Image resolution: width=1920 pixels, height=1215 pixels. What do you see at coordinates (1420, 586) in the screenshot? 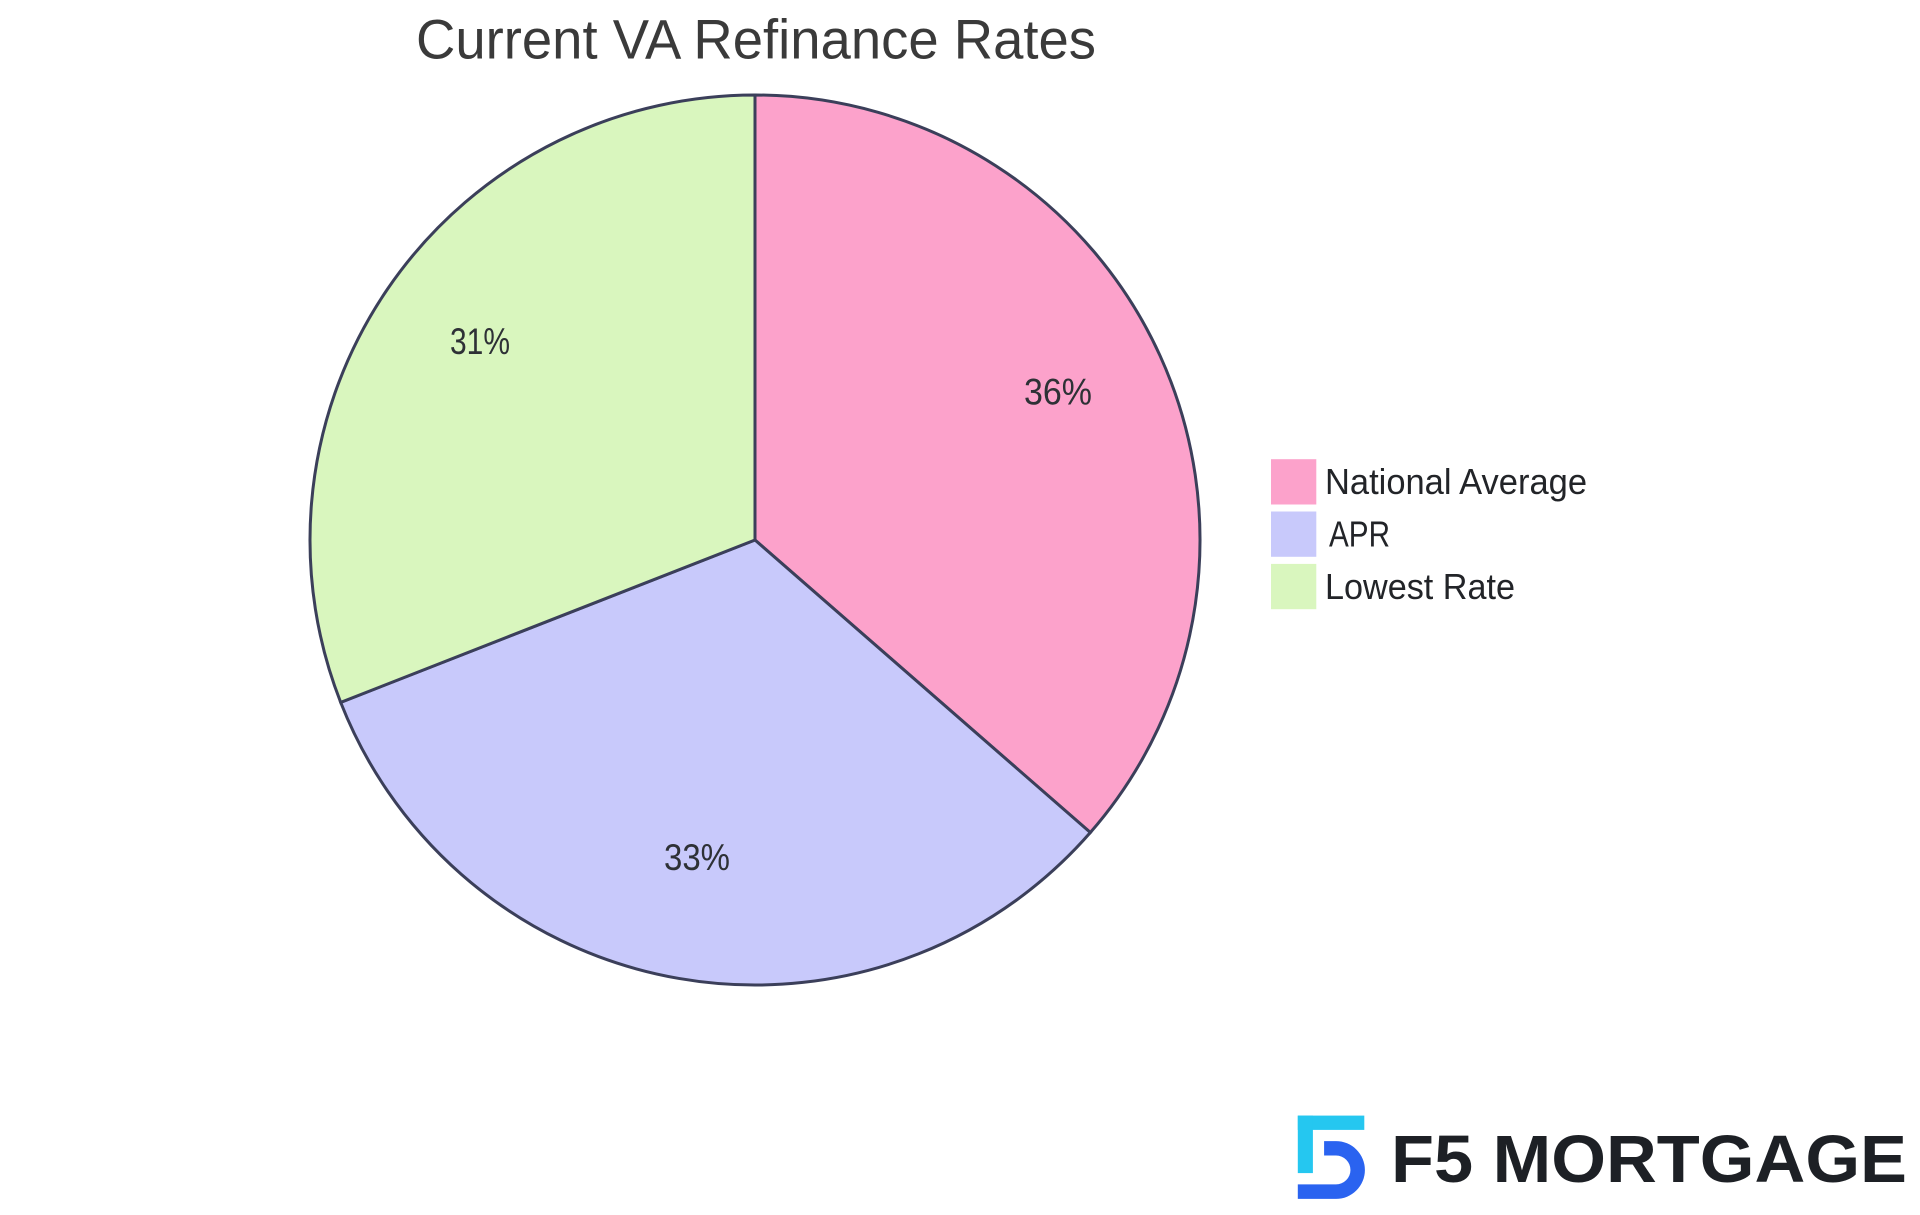
I see `svg-text: Lowest Rate` at bounding box center [1420, 586].